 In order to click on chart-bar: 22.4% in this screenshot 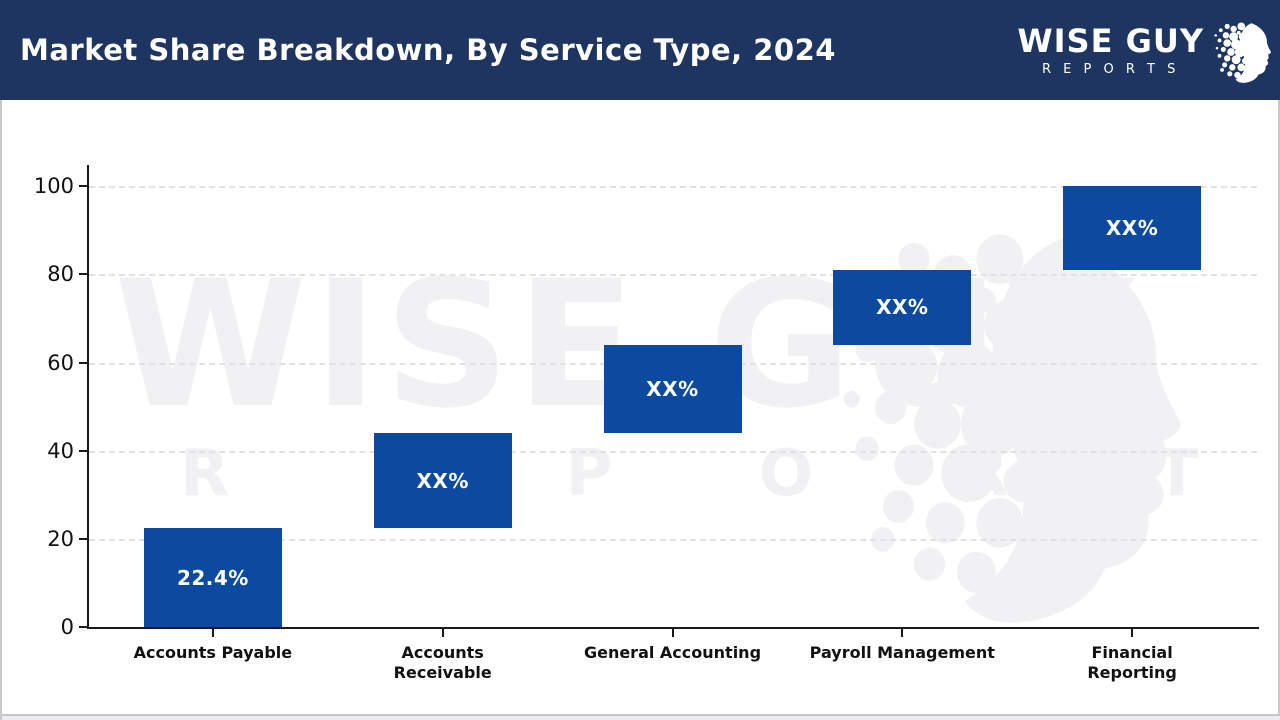, I will do `click(212, 577)`.